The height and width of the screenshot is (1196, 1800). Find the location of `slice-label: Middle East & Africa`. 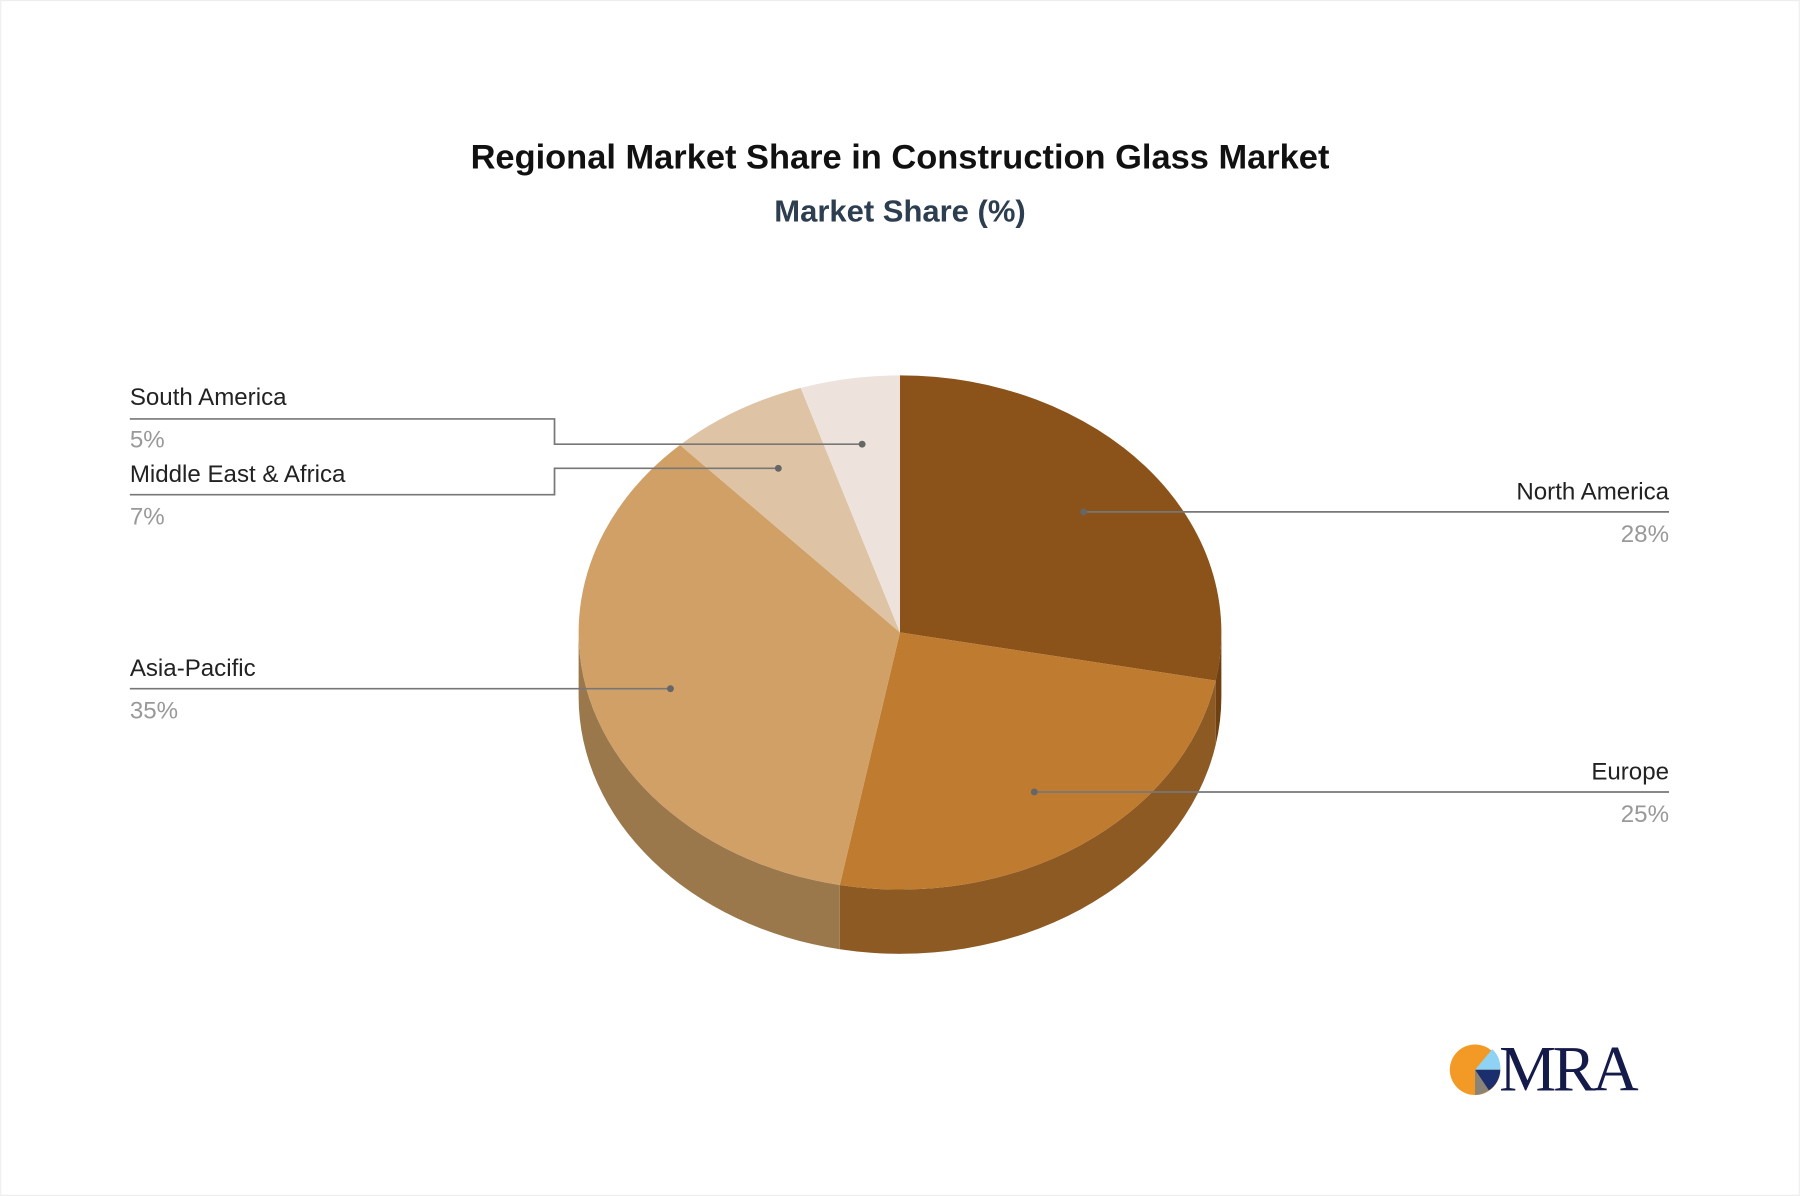

slice-label: Middle East & Africa is located at coordinates (238, 474).